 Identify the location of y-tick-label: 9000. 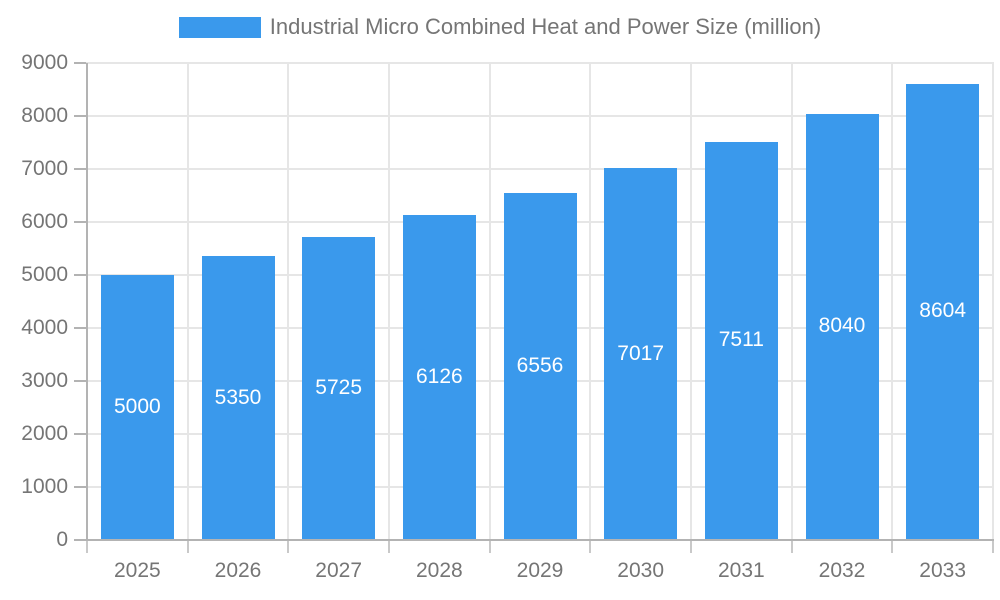
(44, 62).